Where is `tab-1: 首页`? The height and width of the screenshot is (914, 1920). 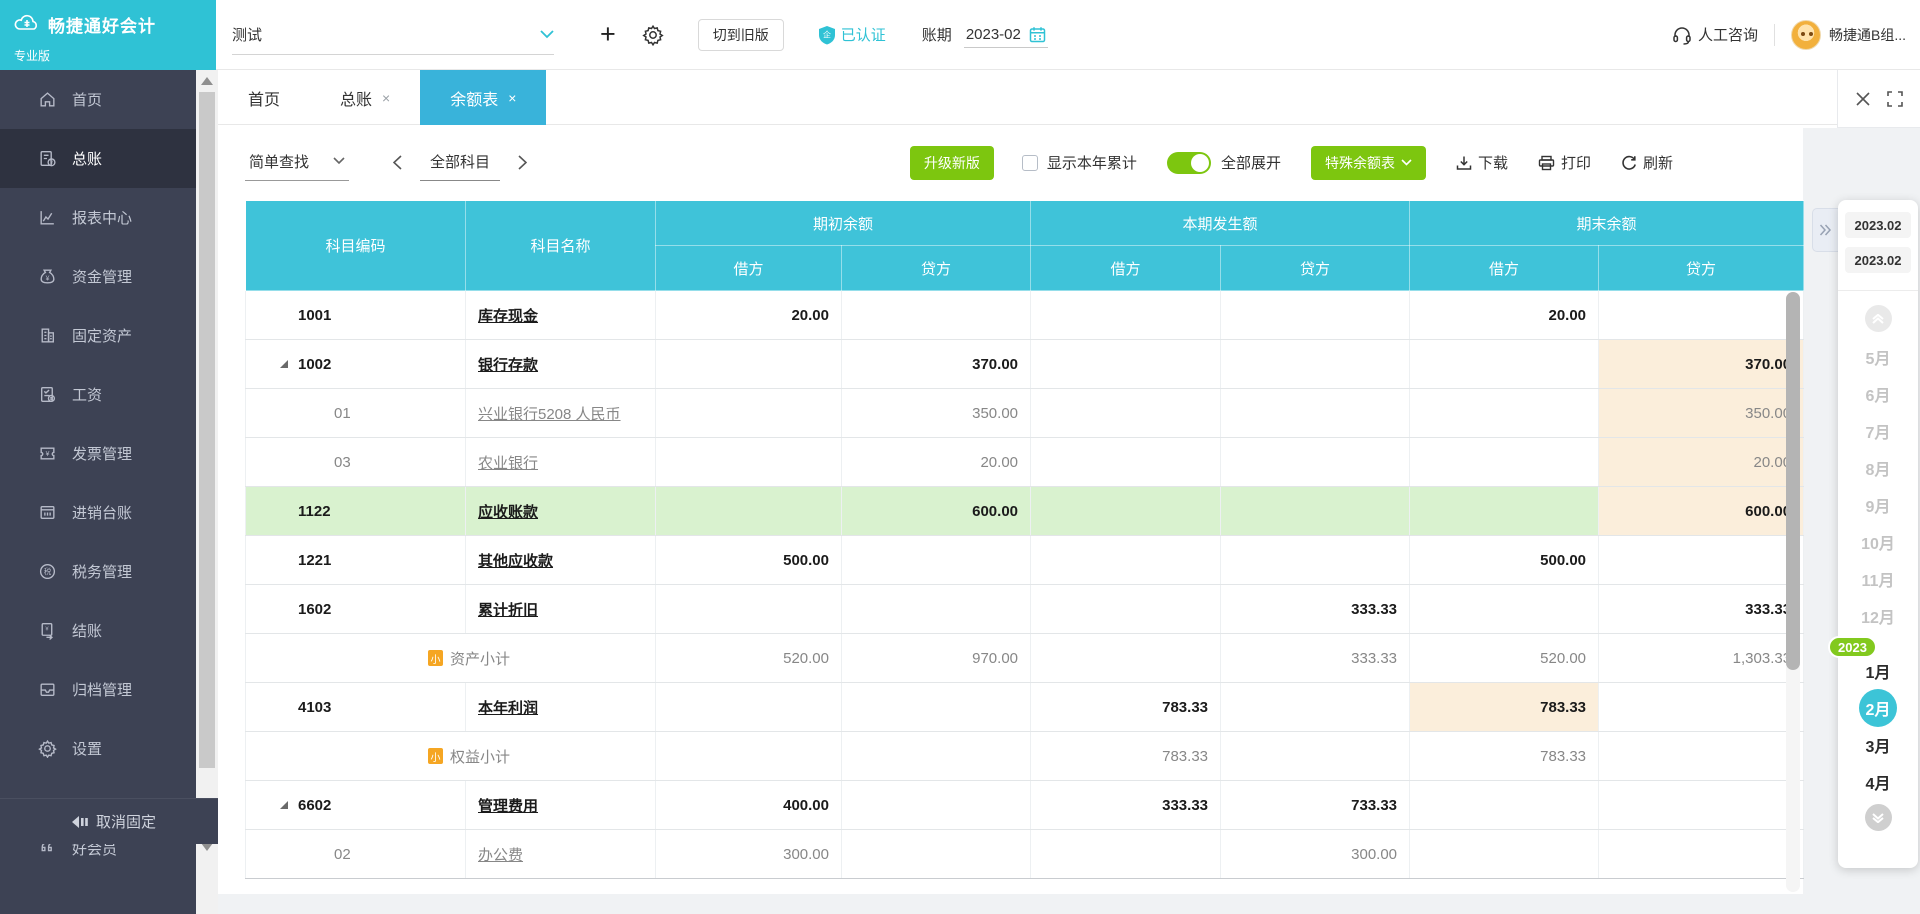
tab-1: 首页 is located at coordinates (264, 97).